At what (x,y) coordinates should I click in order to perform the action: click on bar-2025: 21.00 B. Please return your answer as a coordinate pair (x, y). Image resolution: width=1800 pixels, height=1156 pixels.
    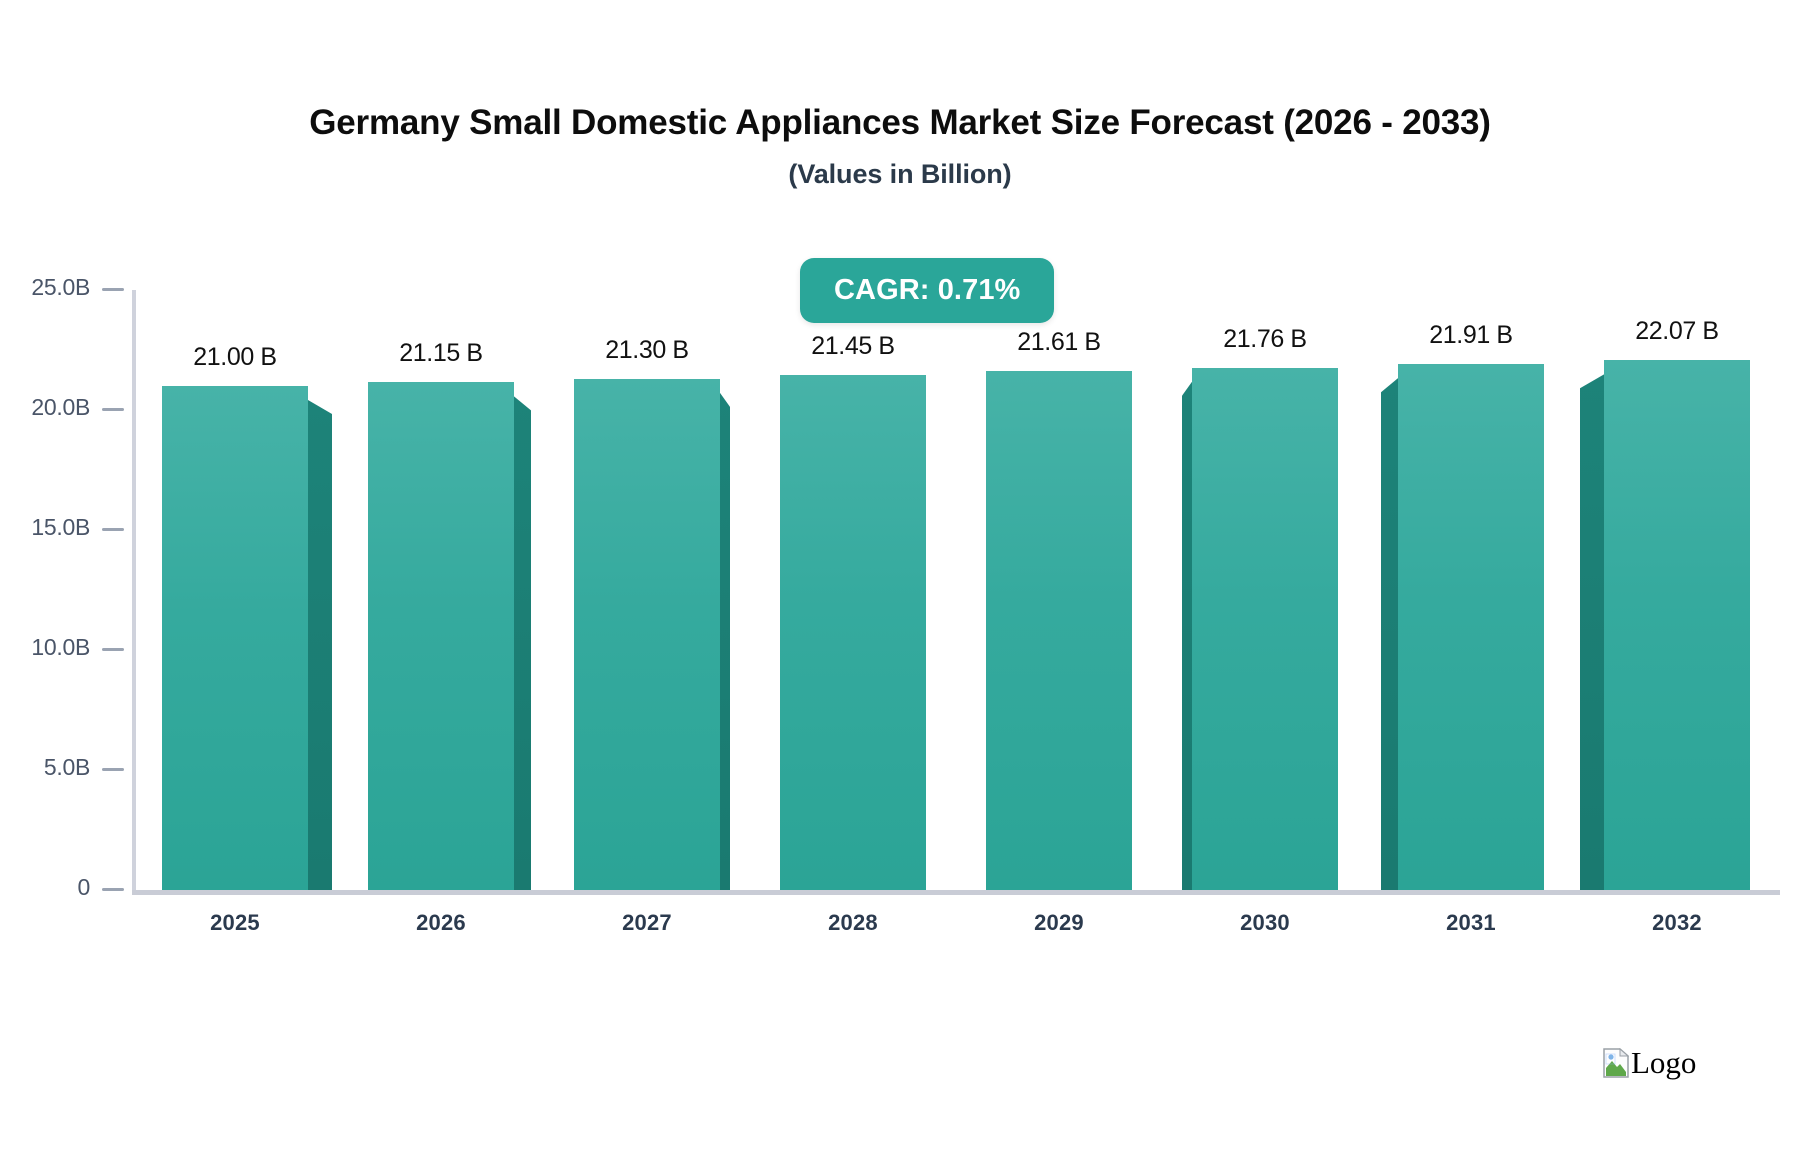
    Looking at the image, I should click on (247, 616).